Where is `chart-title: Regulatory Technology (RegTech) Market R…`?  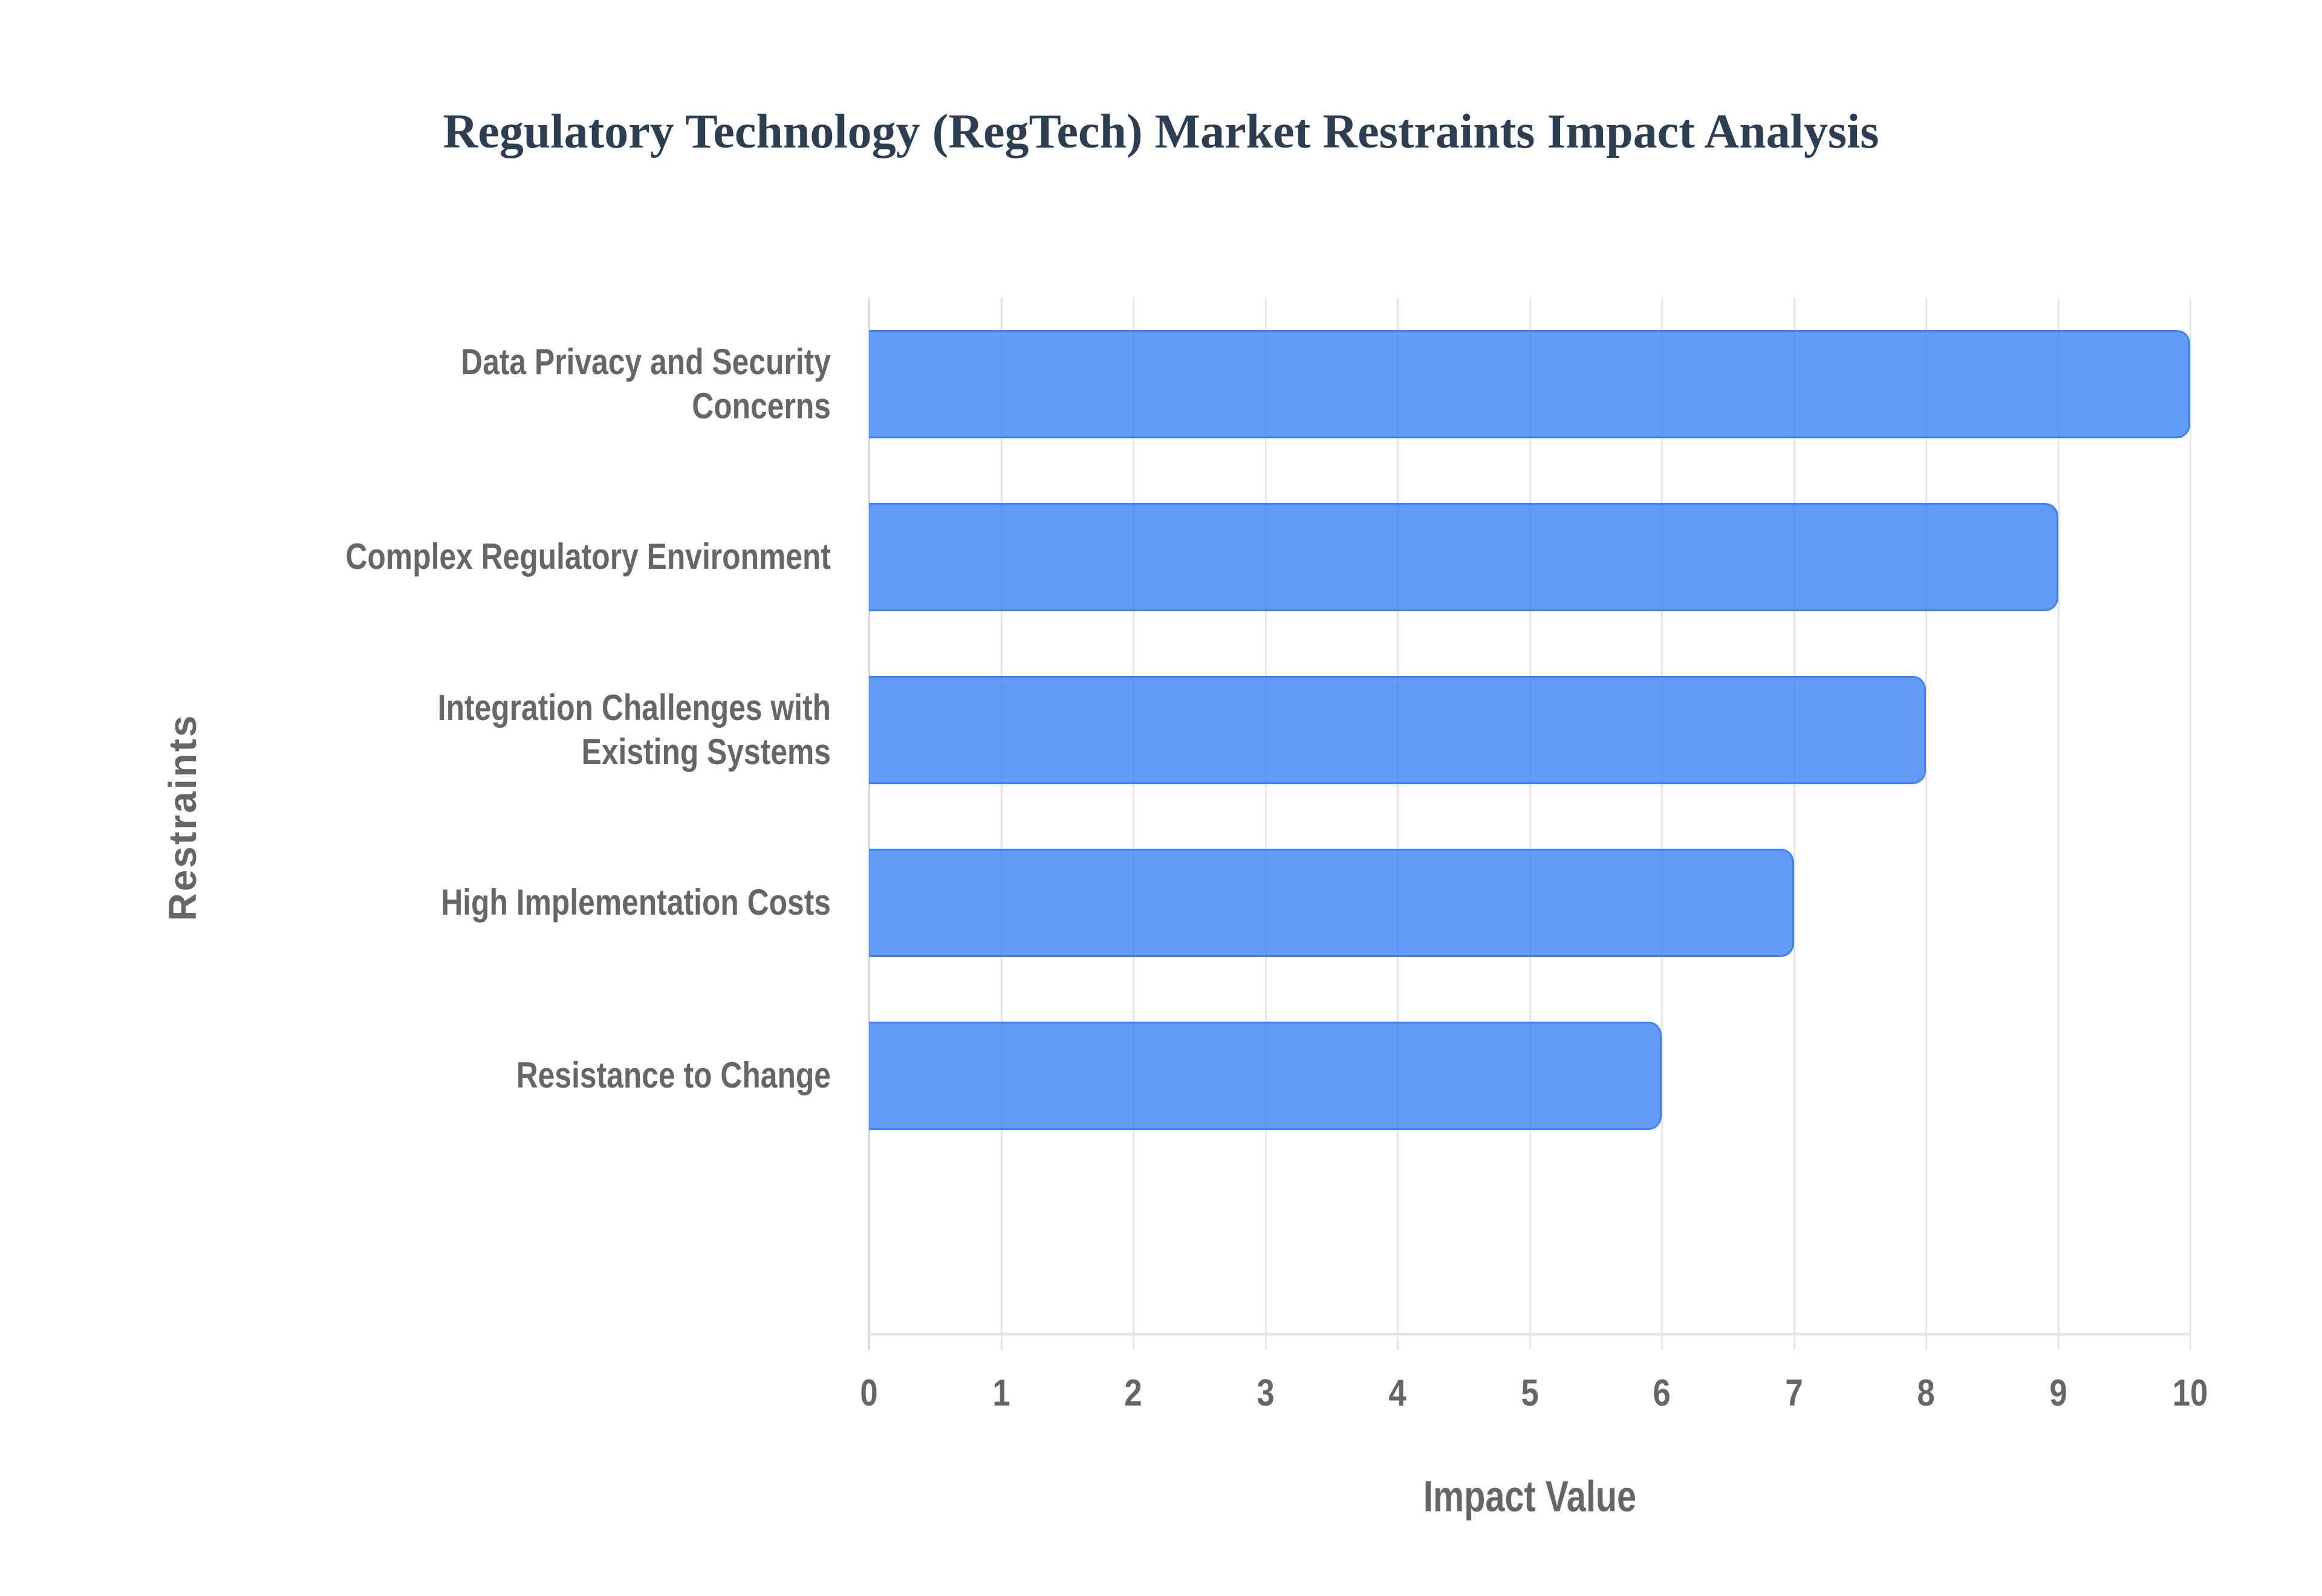 chart-title: Regulatory Technology (RegTech) Market R… is located at coordinates (1161, 131).